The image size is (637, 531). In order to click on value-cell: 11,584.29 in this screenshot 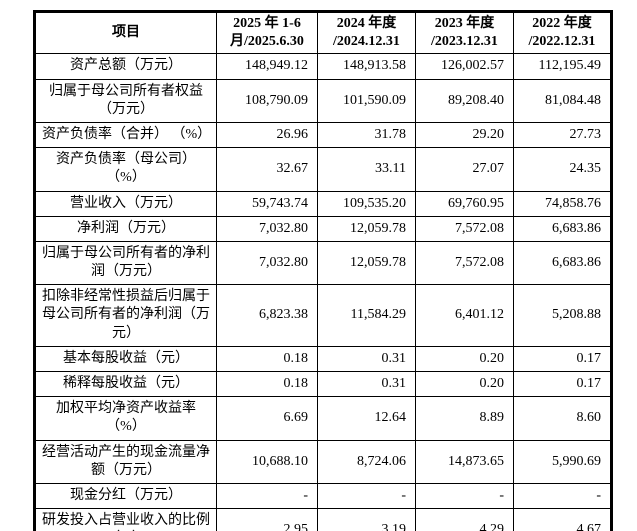, I will do `click(366, 315)`.